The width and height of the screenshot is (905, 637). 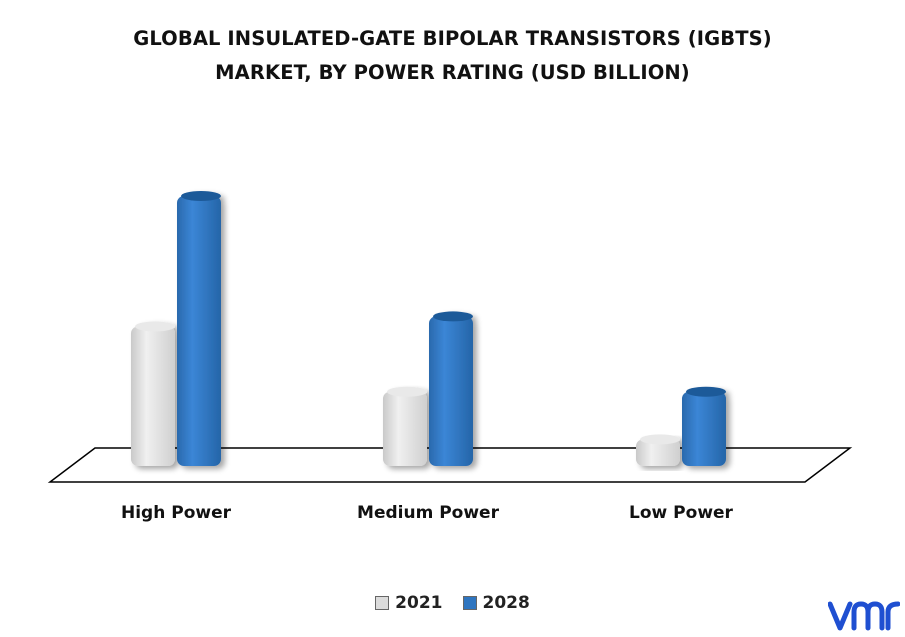 I want to click on bar-2028-medium-power, so click(x=451, y=388).